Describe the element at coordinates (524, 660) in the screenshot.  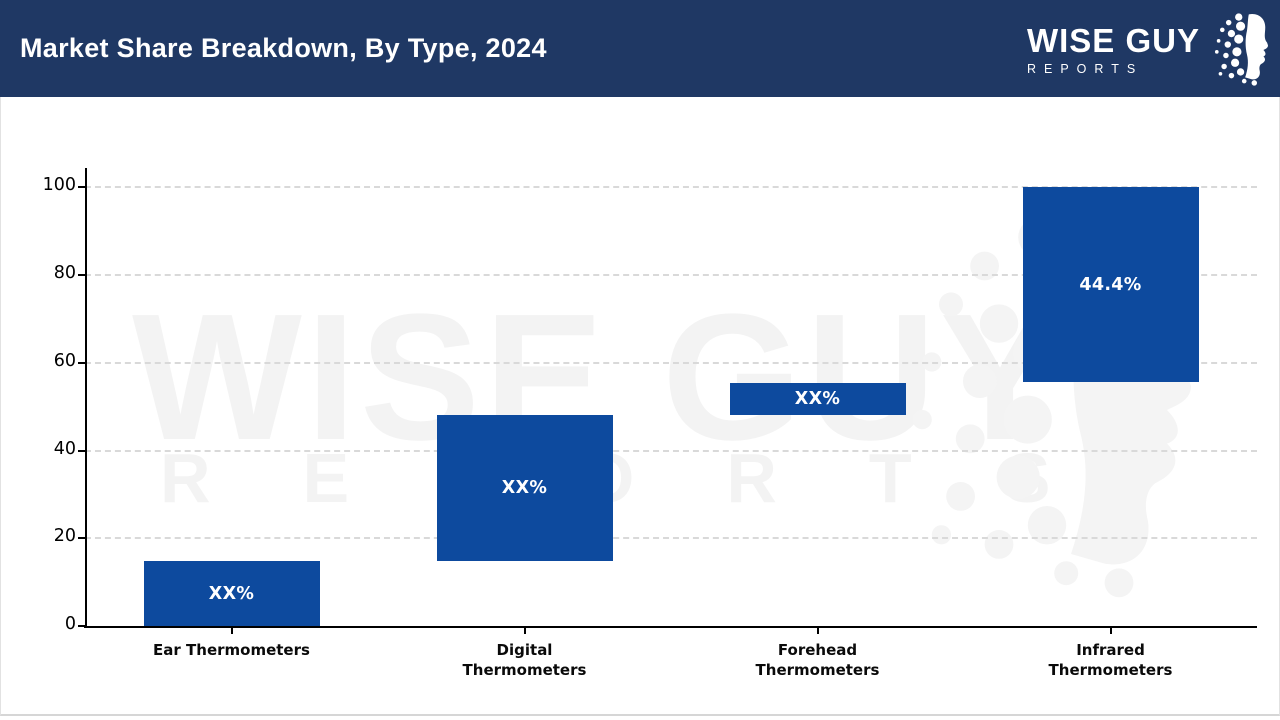
I see `x-category-label: Digital Thermometers` at that location.